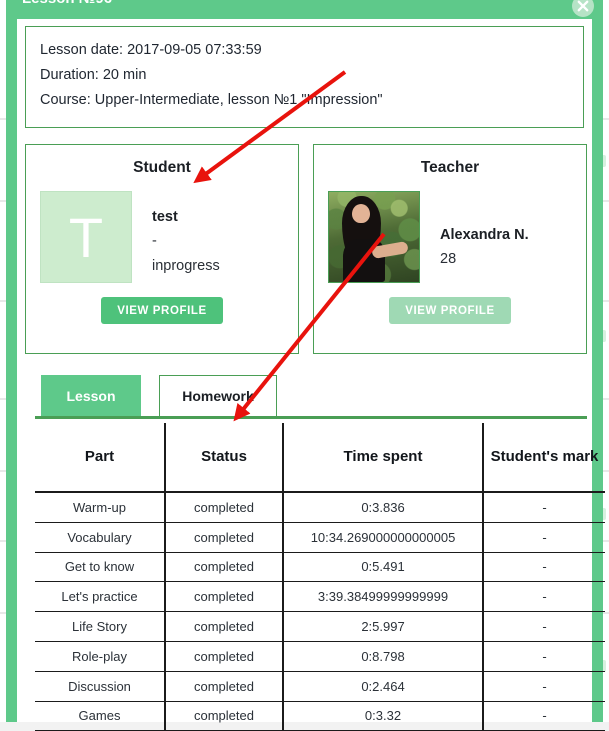 This screenshot has width=609, height=731. Describe the element at coordinates (186, 217) in the screenshot. I see `student-name: test` at that location.